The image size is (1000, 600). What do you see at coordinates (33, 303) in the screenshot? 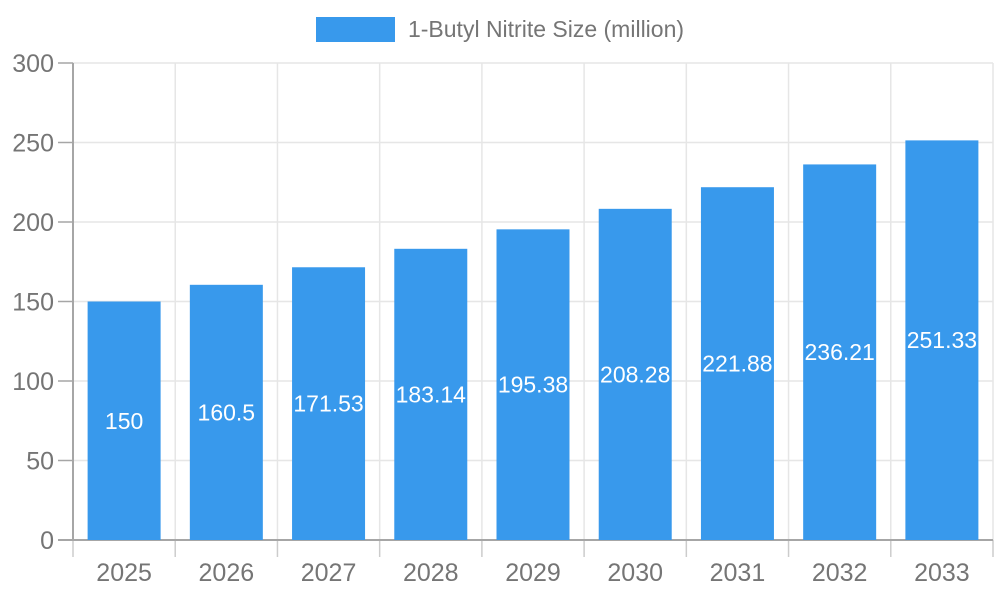
I see `y-tick-label: 150` at bounding box center [33, 303].